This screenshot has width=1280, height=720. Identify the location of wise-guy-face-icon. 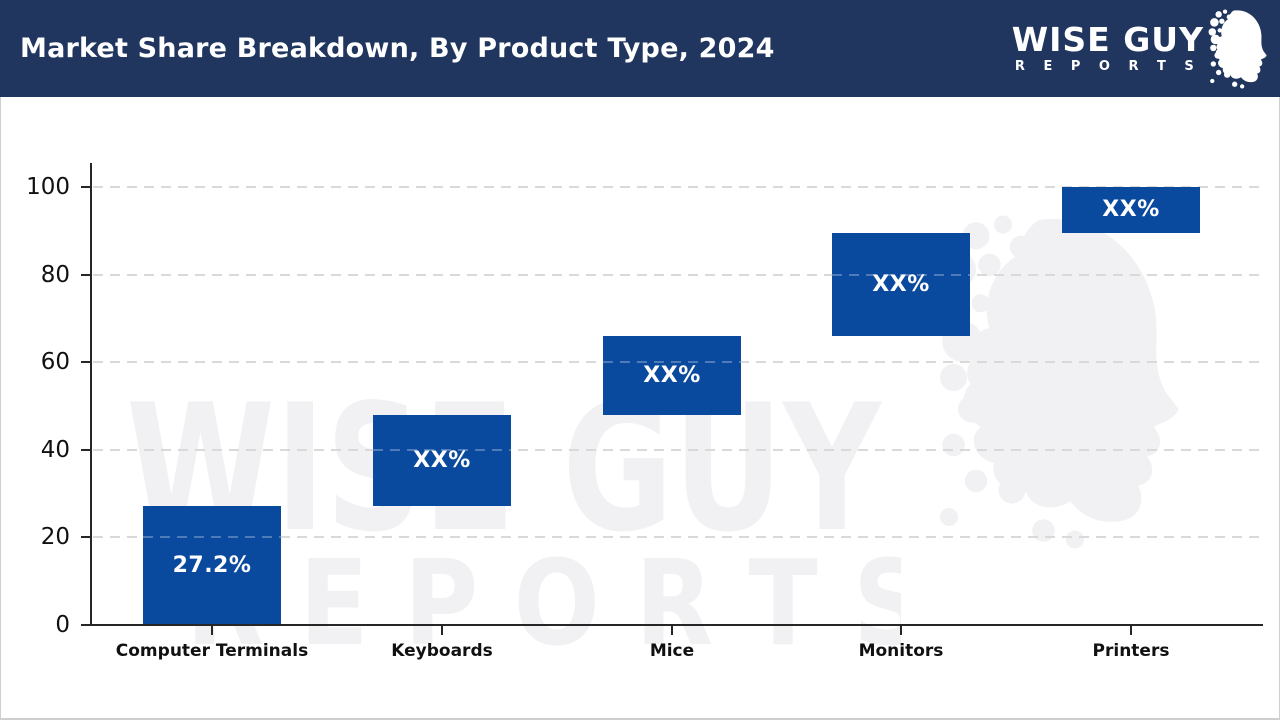
(1240, 49).